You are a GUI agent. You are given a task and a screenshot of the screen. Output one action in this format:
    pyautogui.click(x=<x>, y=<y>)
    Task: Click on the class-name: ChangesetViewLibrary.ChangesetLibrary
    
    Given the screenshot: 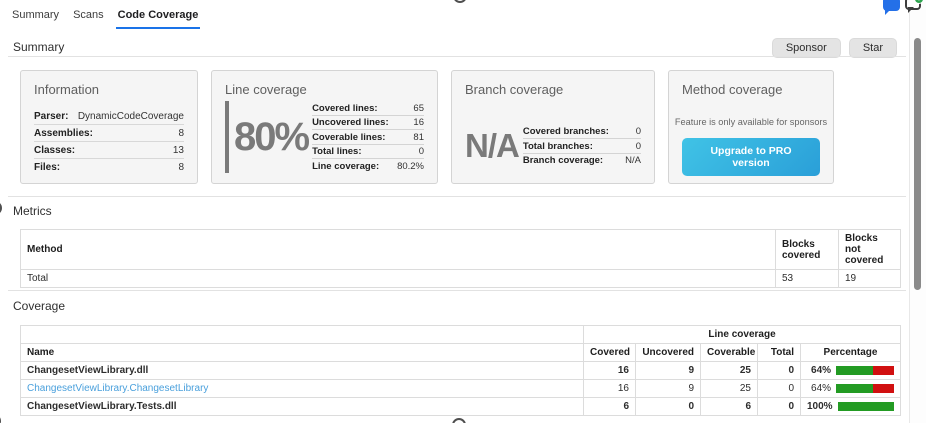 What is the action you would take?
    pyautogui.click(x=302, y=388)
    